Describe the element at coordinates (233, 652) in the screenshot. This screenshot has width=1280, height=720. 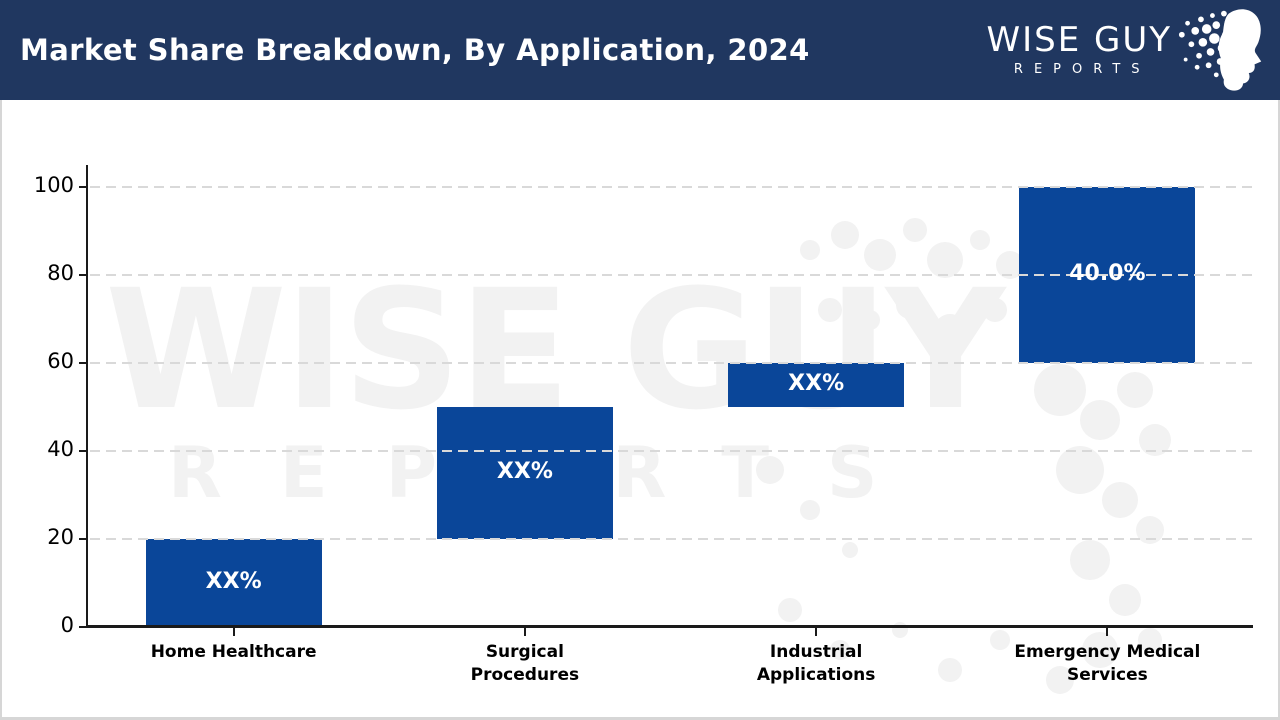
I see `x-category-label: Home Healthcare` at that location.